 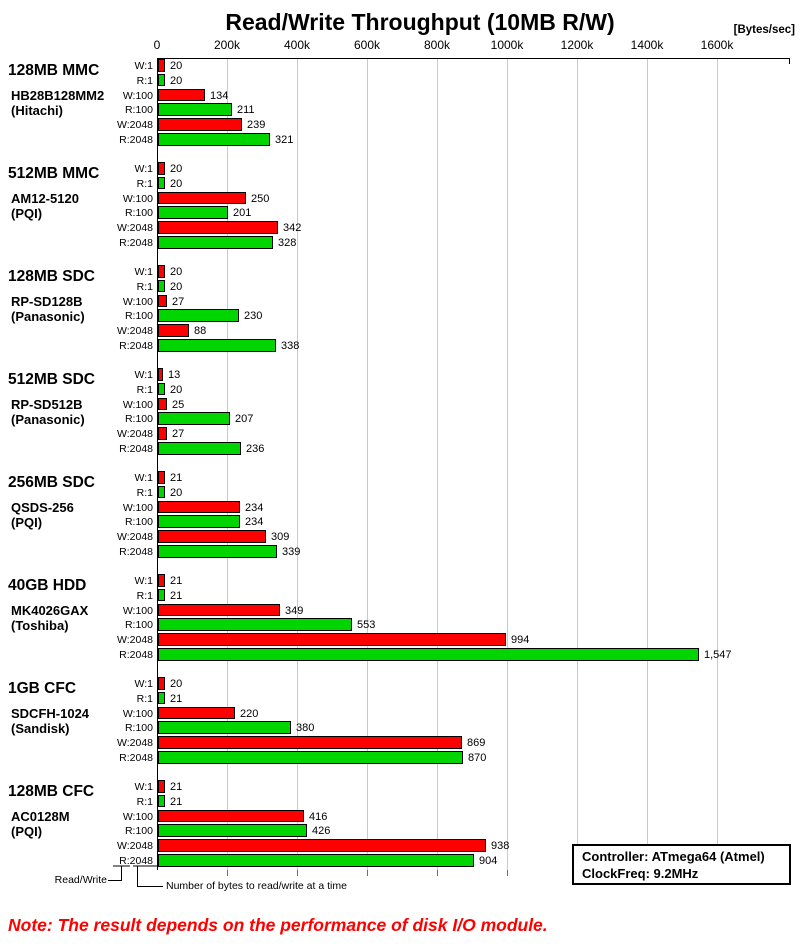 What do you see at coordinates (51, 482) in the screenshot?
I see `group-name: 256MB SDC` at bounding box center [51, 482].